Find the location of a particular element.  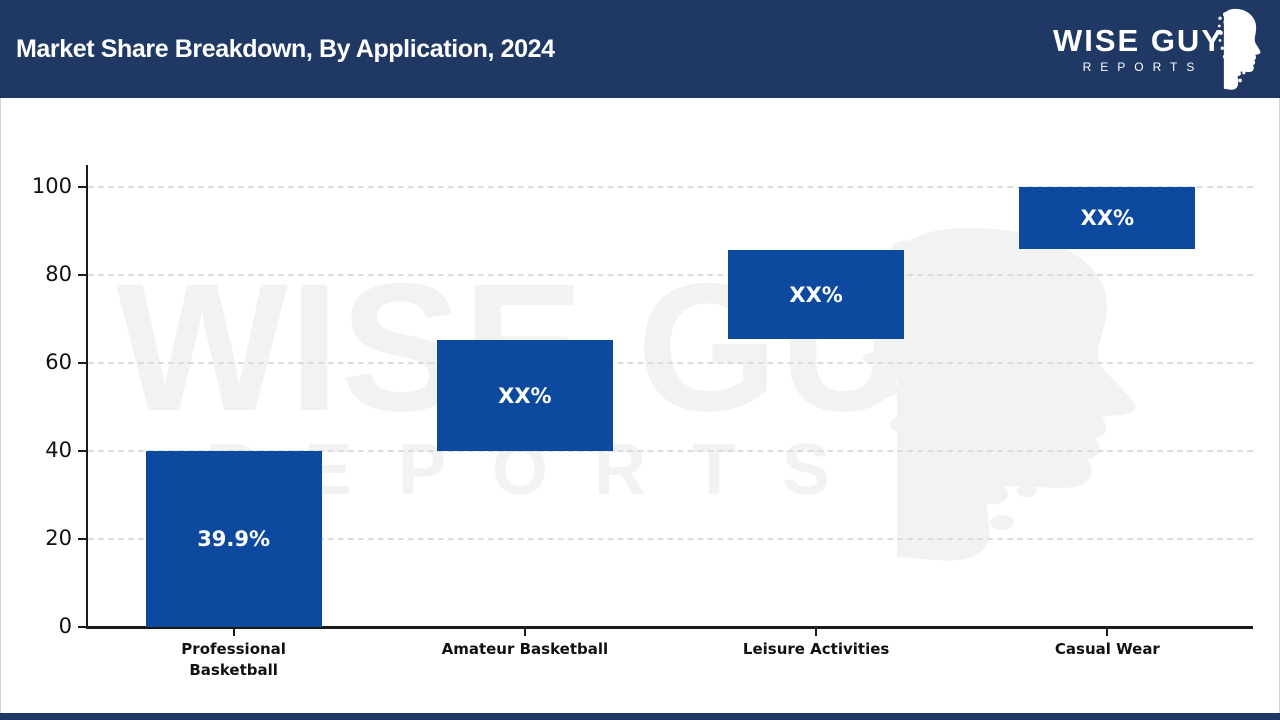

bar-1: 39.9% is located at coordinates (233, 539).